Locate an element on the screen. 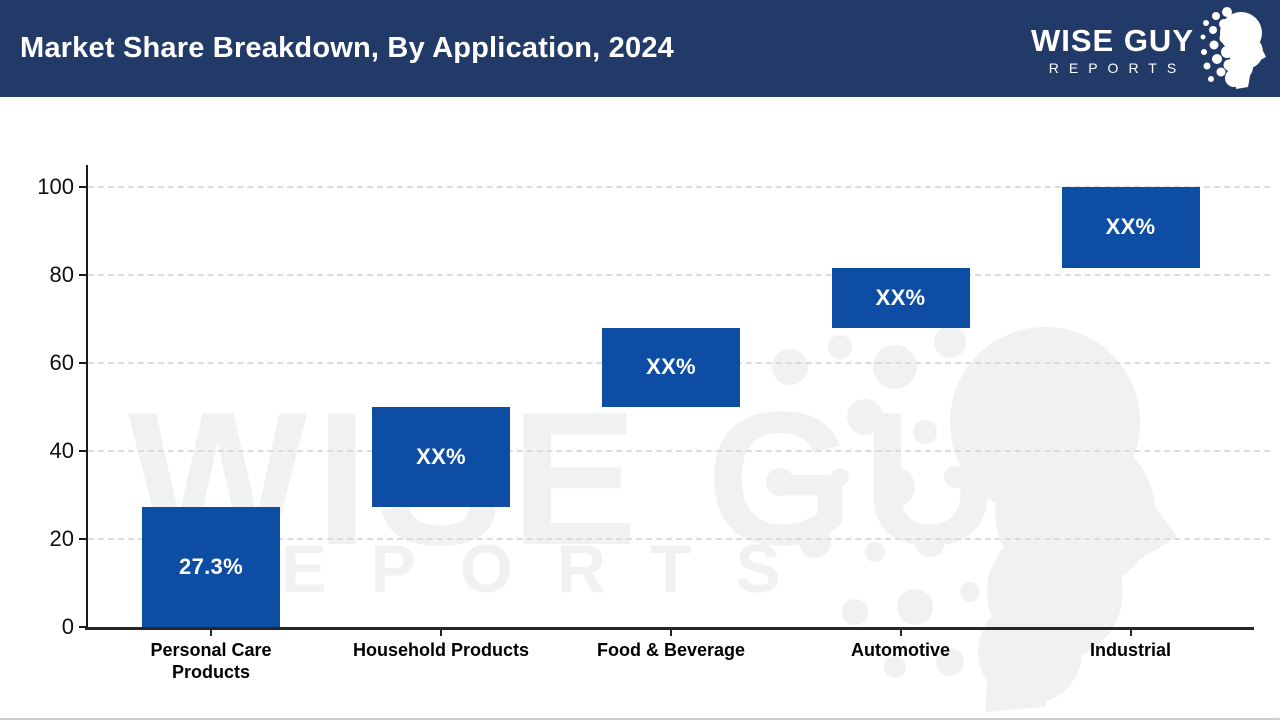 Image resolution: width=1280 pixels, height=722 pixels. y-tick-label-80: 80 is located at coordinates (61, 274).